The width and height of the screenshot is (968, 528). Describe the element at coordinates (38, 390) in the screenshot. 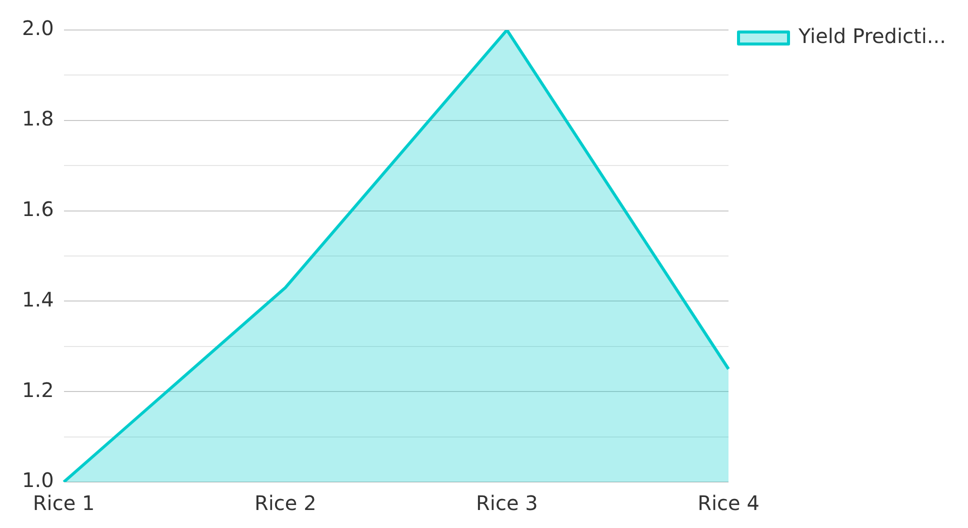

I see `y-tick-label: 1.2` at that location.